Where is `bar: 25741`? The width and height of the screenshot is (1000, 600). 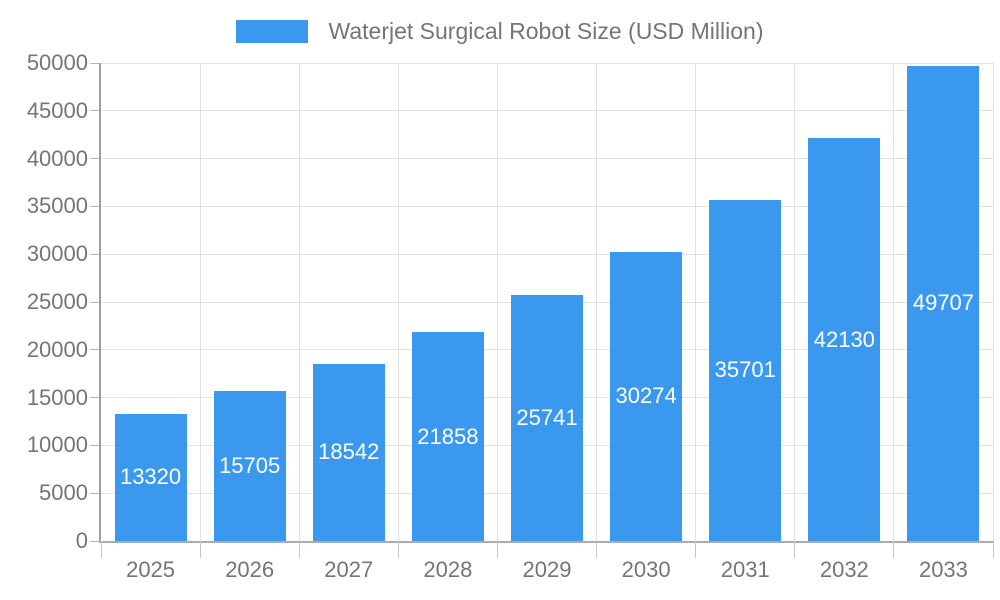
bar: 25741 is located at coordinates (547, 417).